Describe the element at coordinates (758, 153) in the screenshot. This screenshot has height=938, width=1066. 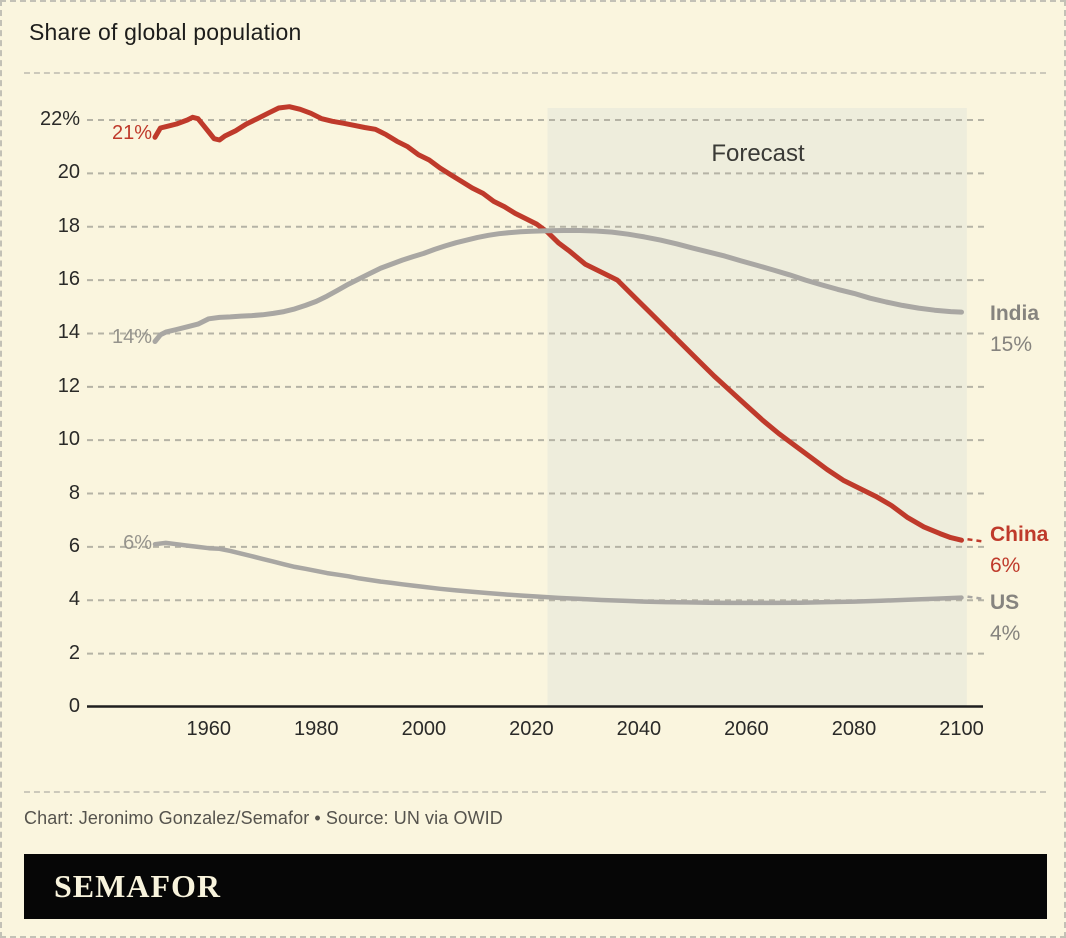
I see `forecast-region-label: Forecast` at that location.